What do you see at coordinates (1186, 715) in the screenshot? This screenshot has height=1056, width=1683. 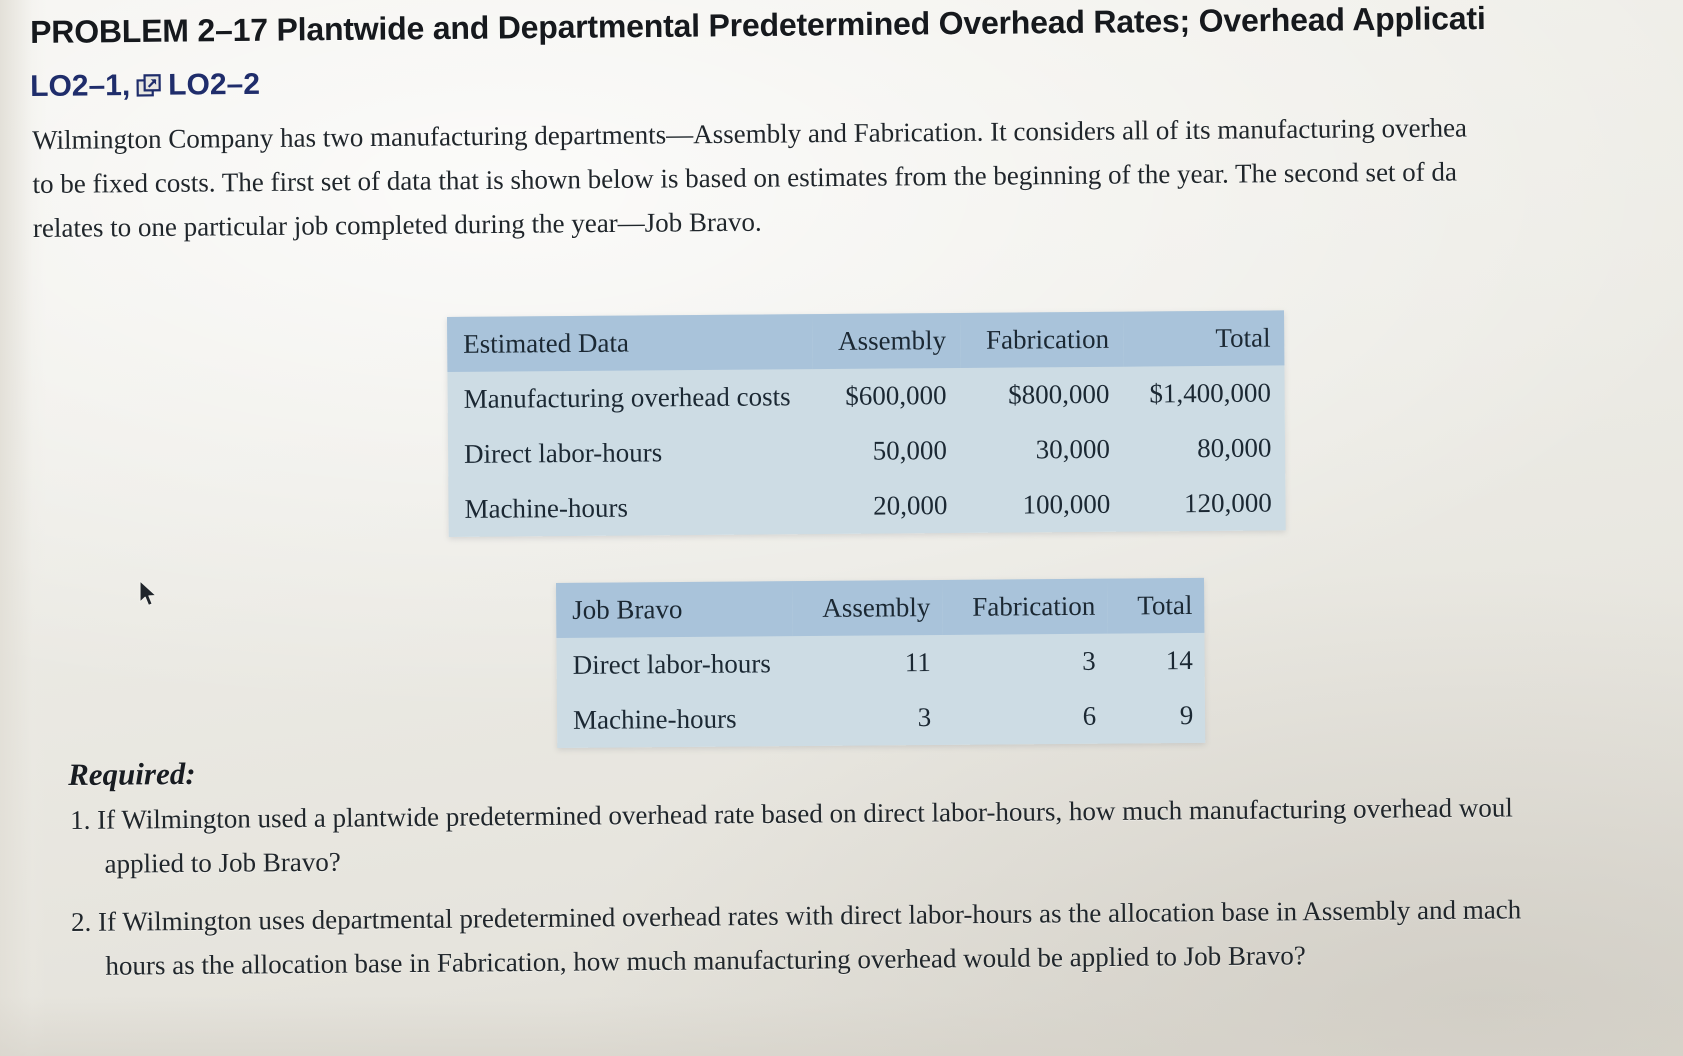 I see `cell-total-machine-hours: 9` at bounding box center [1186, 715].